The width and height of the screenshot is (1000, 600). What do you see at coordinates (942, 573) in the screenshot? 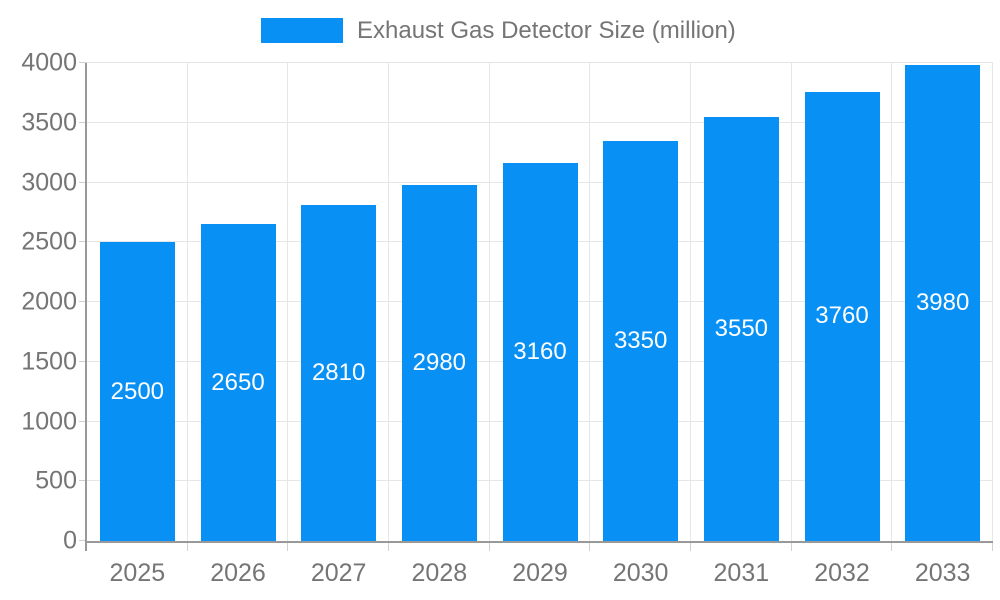
I see `x-axis-tick-label: 2033` at bounding box center [942, 573].